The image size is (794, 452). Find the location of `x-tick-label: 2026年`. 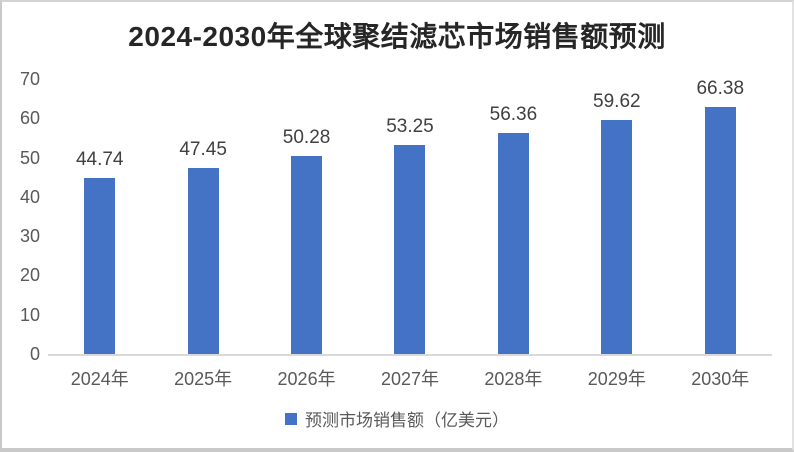

x-tick-label: 2026年 is located at coordinates (306, 379).